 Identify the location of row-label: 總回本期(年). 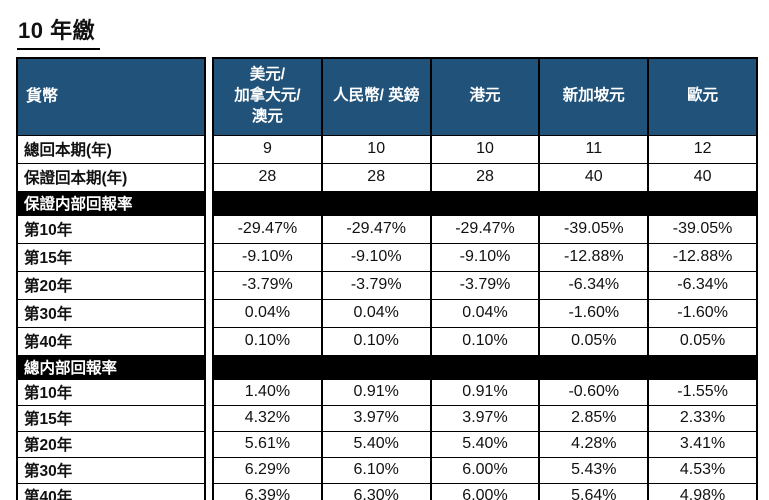
(111, 149).